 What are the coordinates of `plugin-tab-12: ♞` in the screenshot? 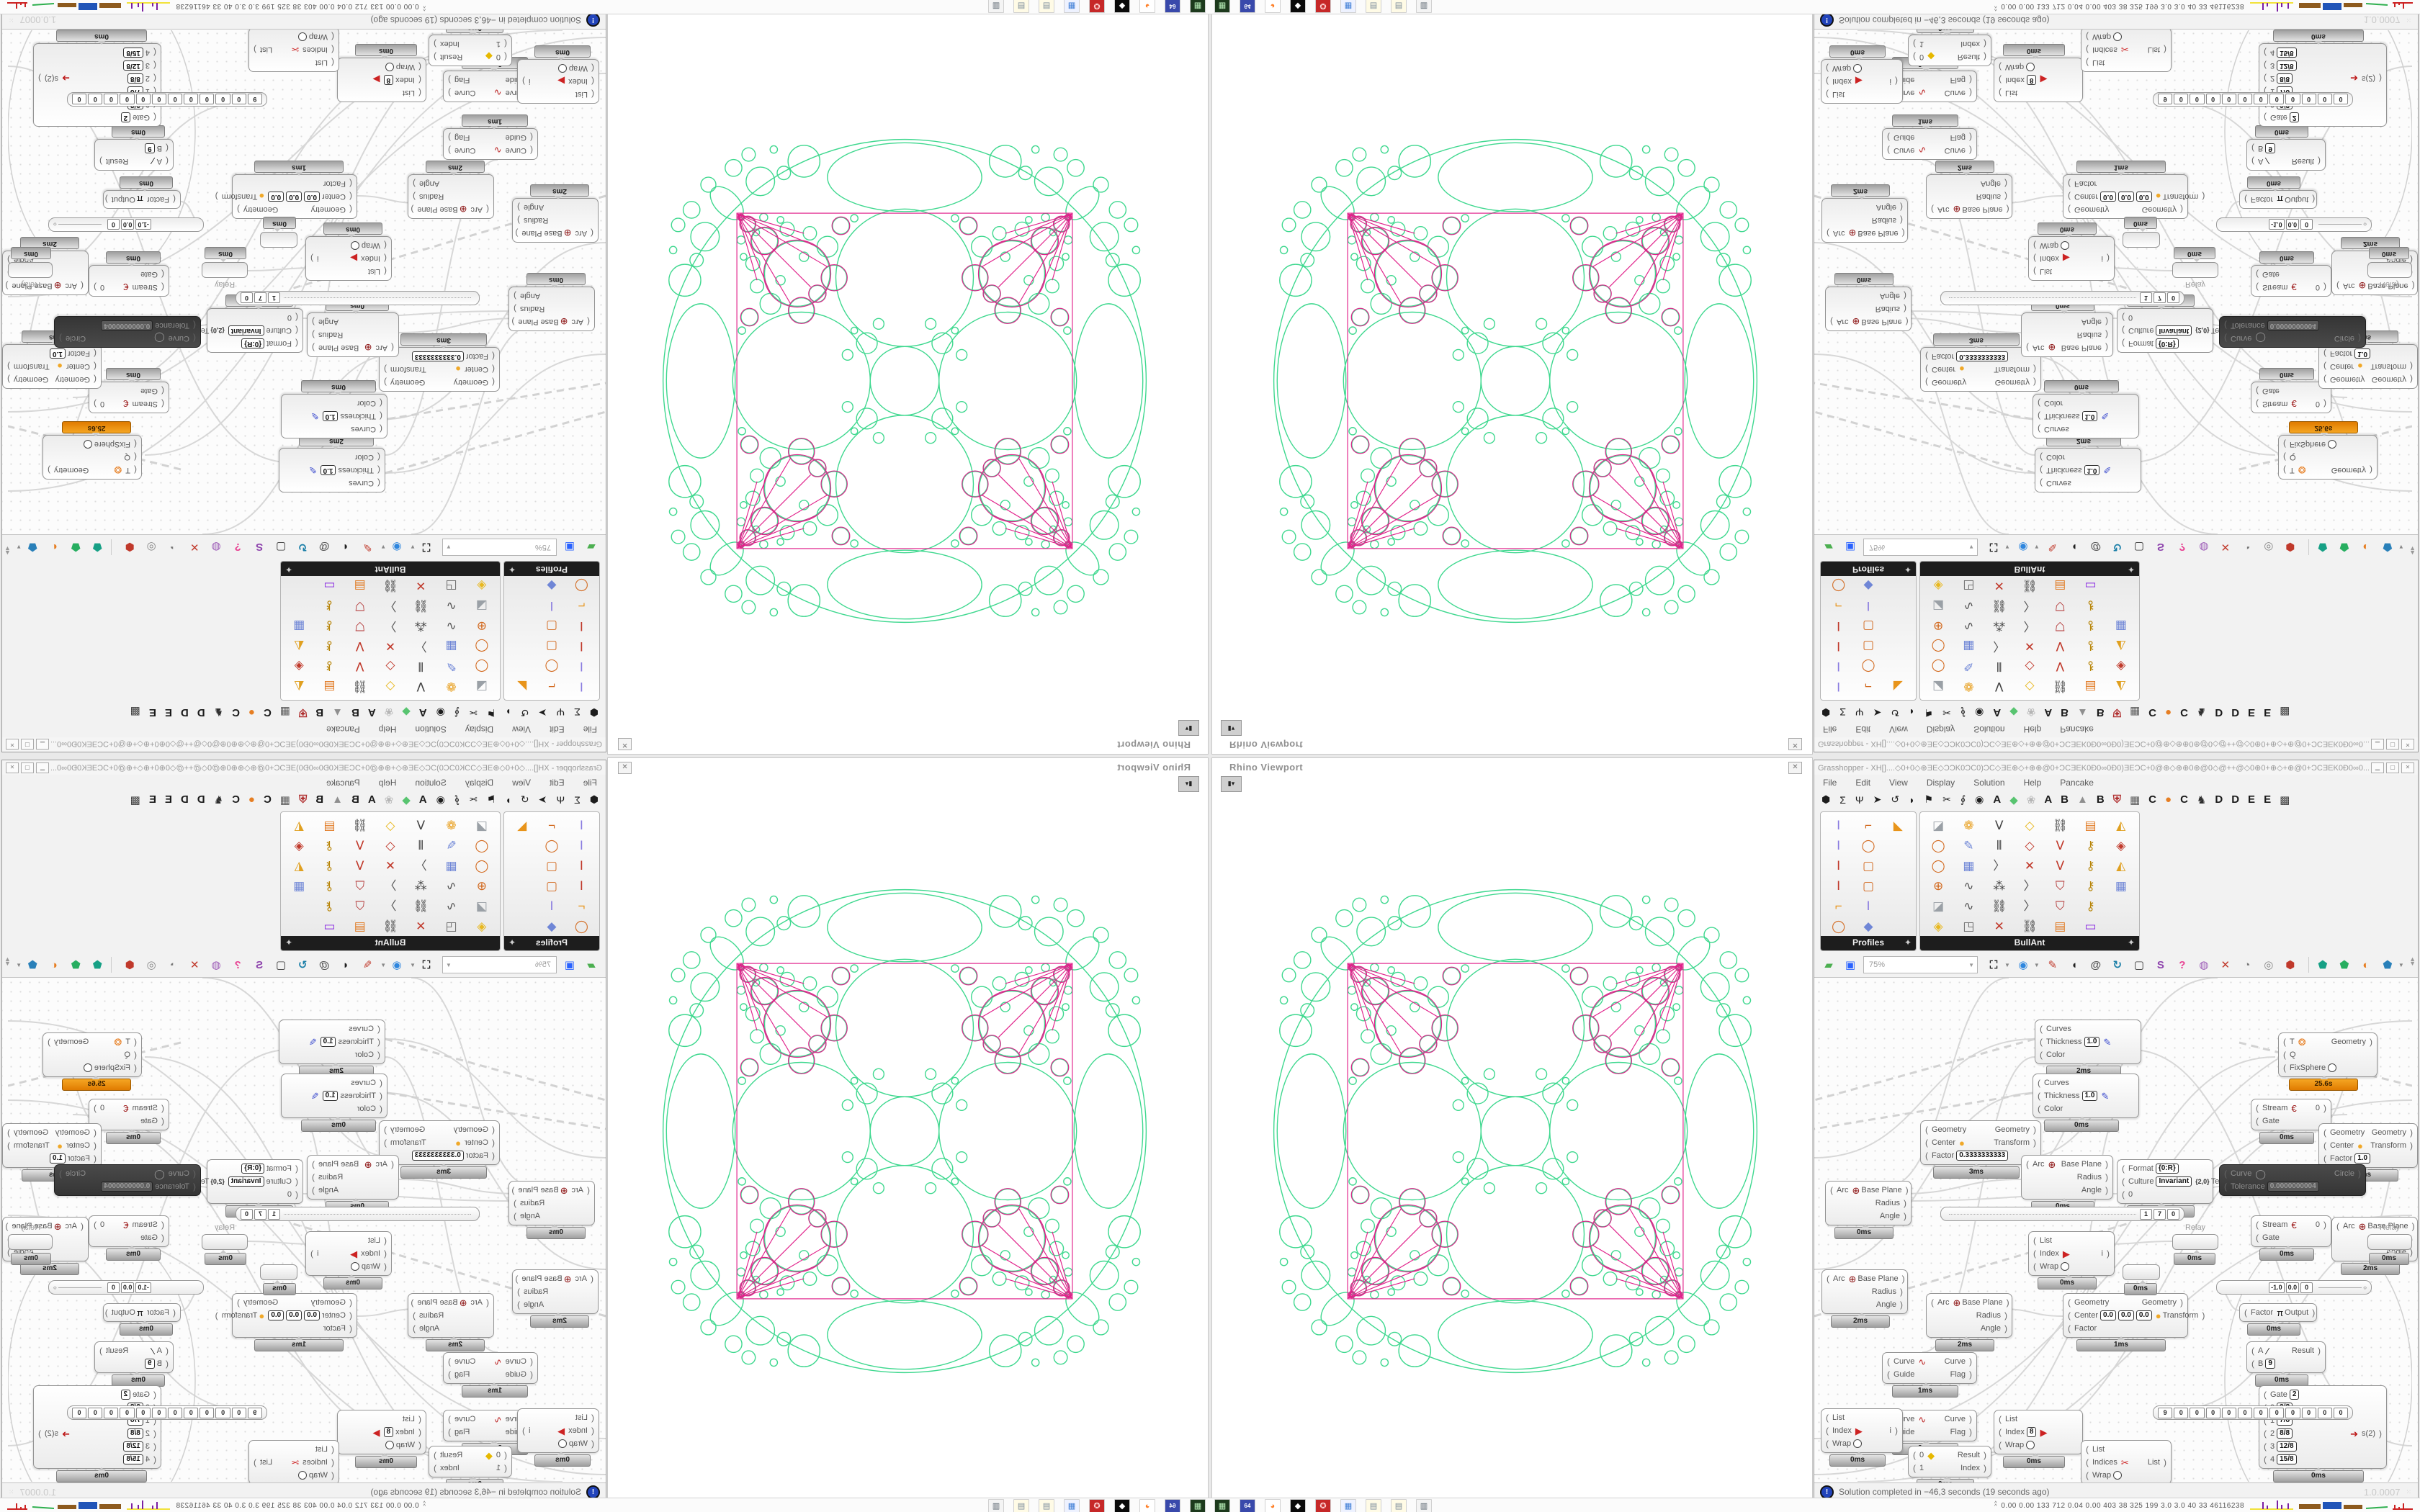 It's located at (218, 712).